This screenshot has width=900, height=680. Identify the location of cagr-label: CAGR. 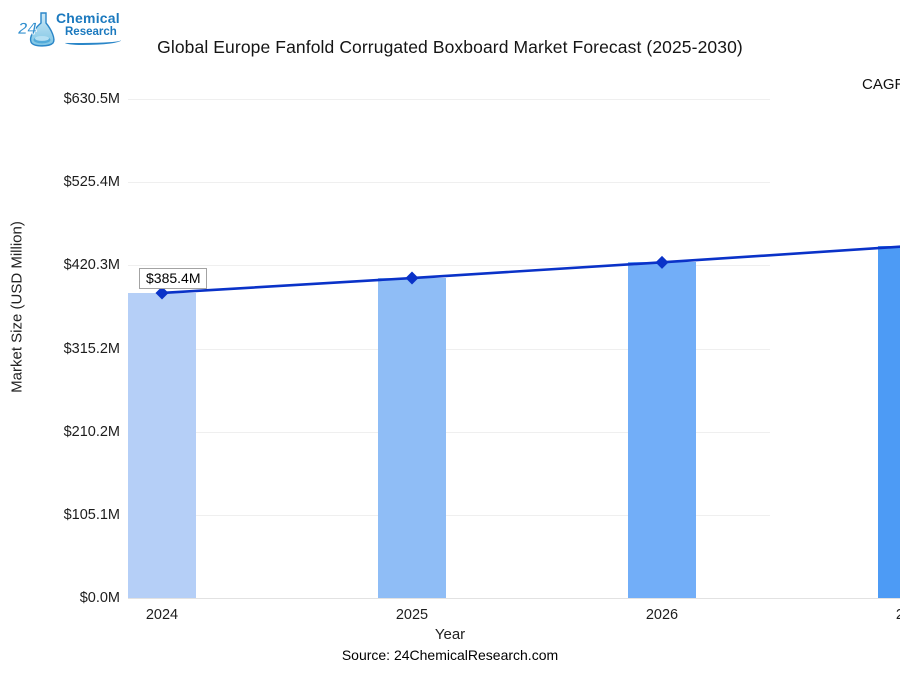
(881, 84).